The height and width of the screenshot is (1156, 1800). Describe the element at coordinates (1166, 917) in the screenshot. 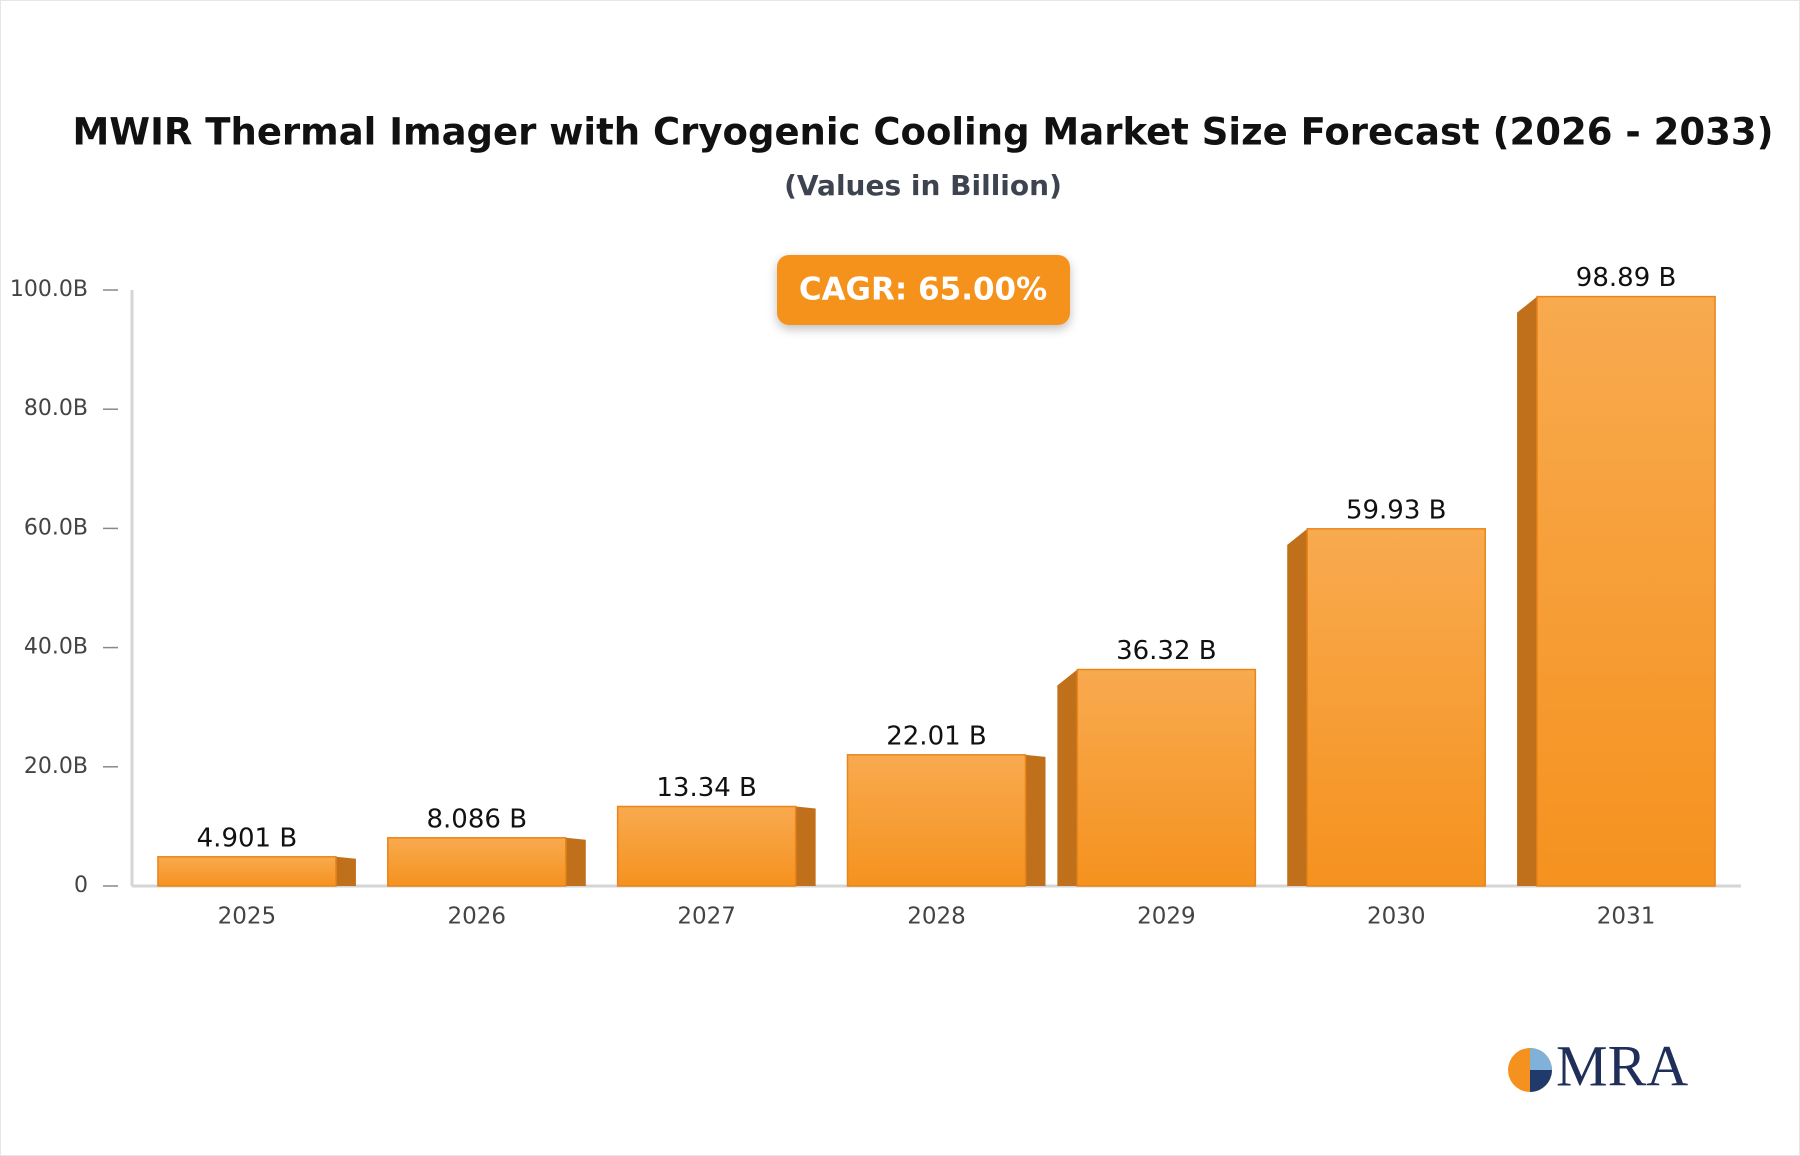

I see `x-tick-label: 2029` at that location.